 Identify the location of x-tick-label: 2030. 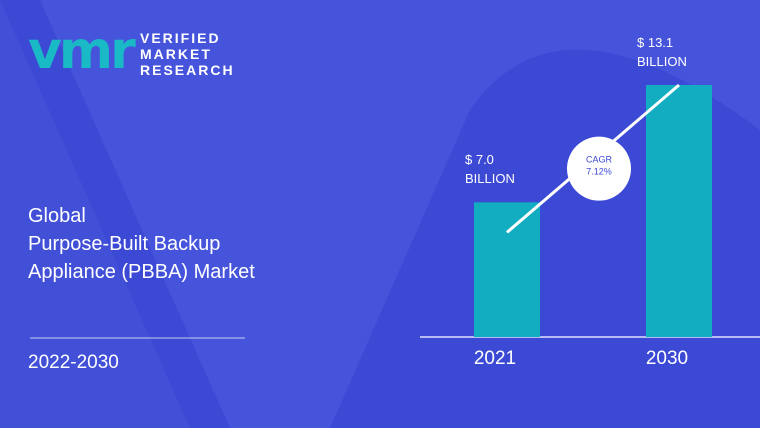
(667, 358).